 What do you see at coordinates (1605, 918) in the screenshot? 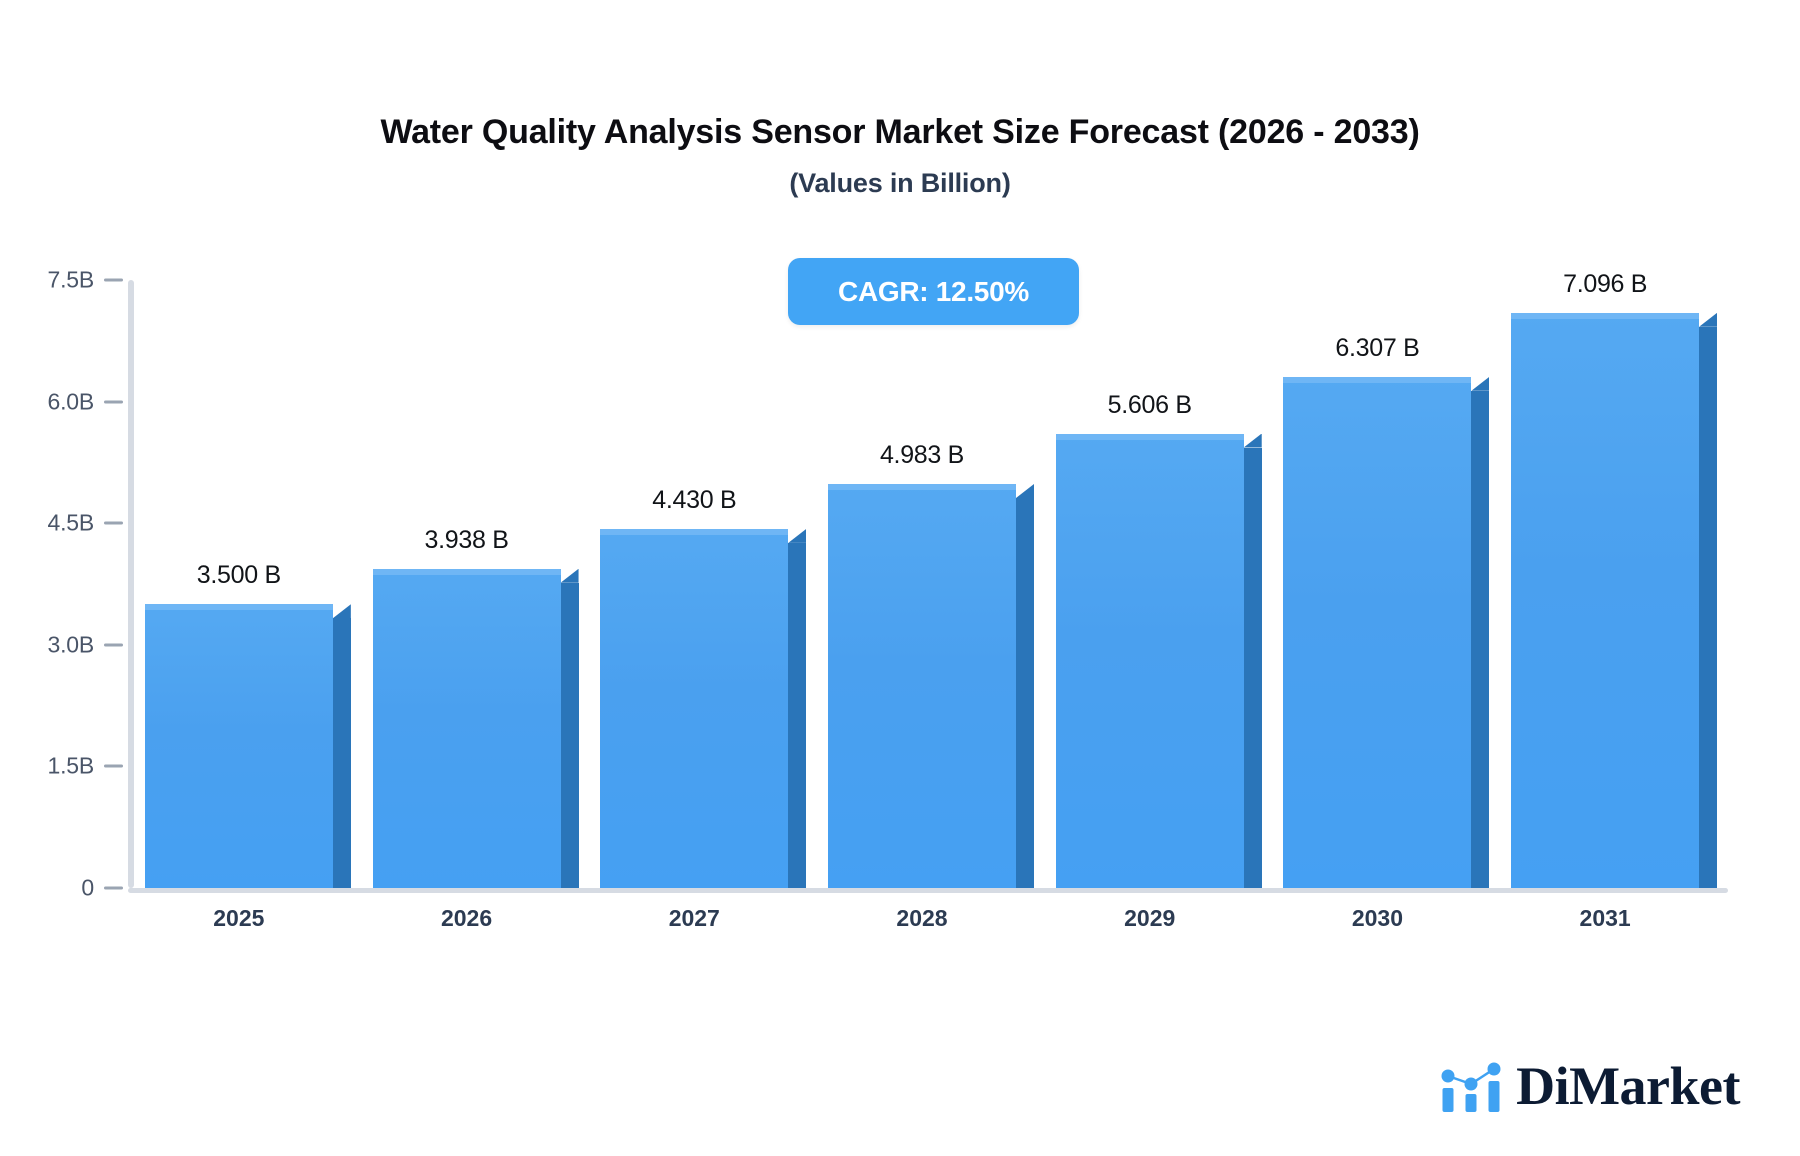
I see `x-axis-tick-label: 2031` at bounding box center [1605, 918].